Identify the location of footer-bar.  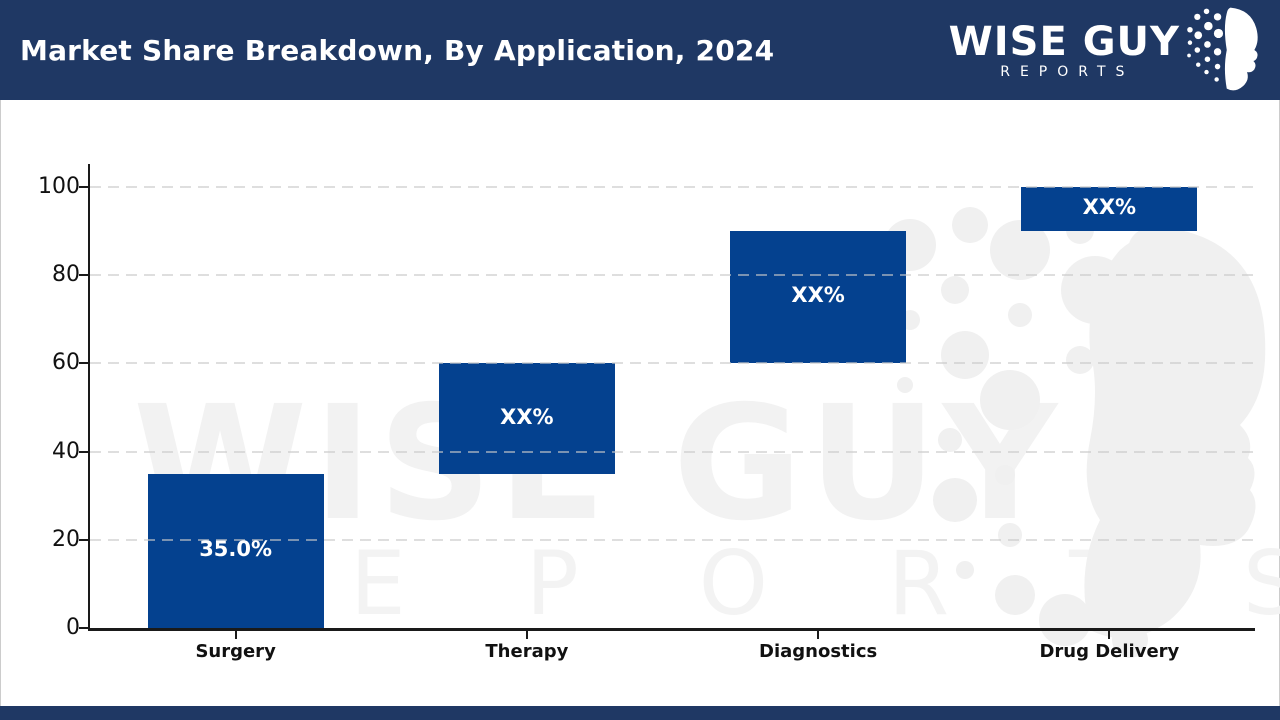
(640, 713).